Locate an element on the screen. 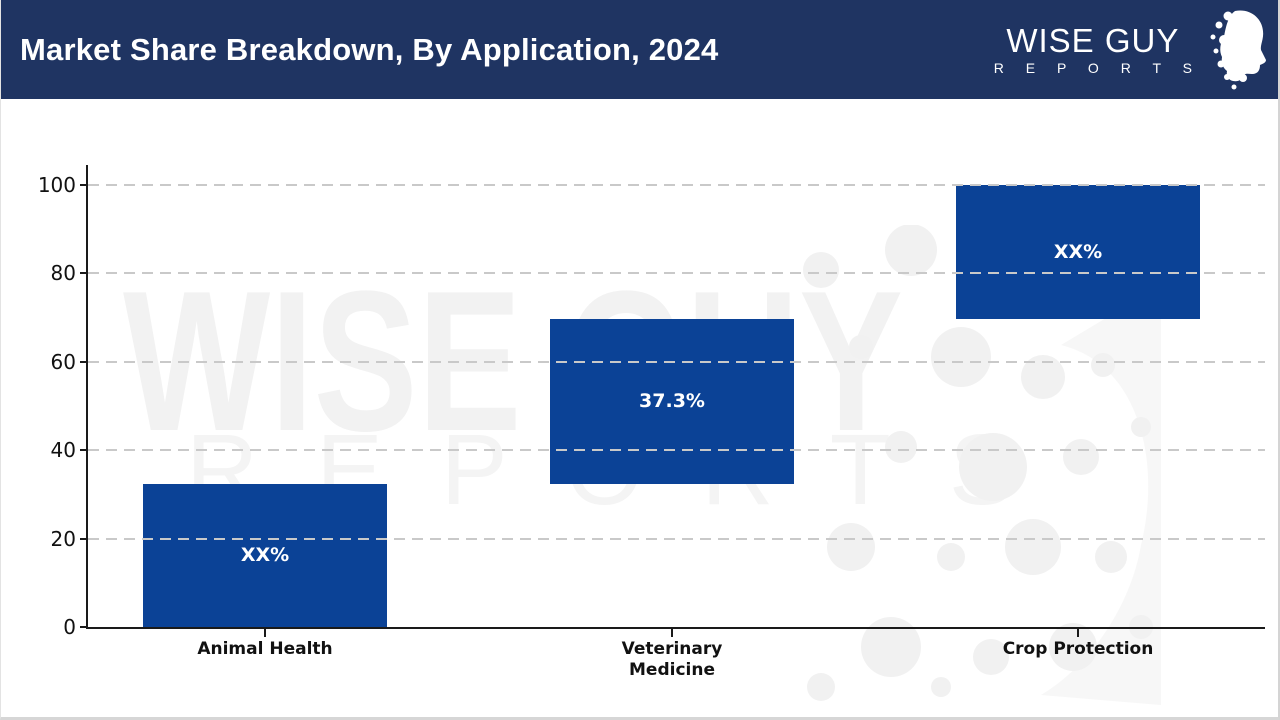  y-tick-label: 60 is located at coordinates (63, 361).